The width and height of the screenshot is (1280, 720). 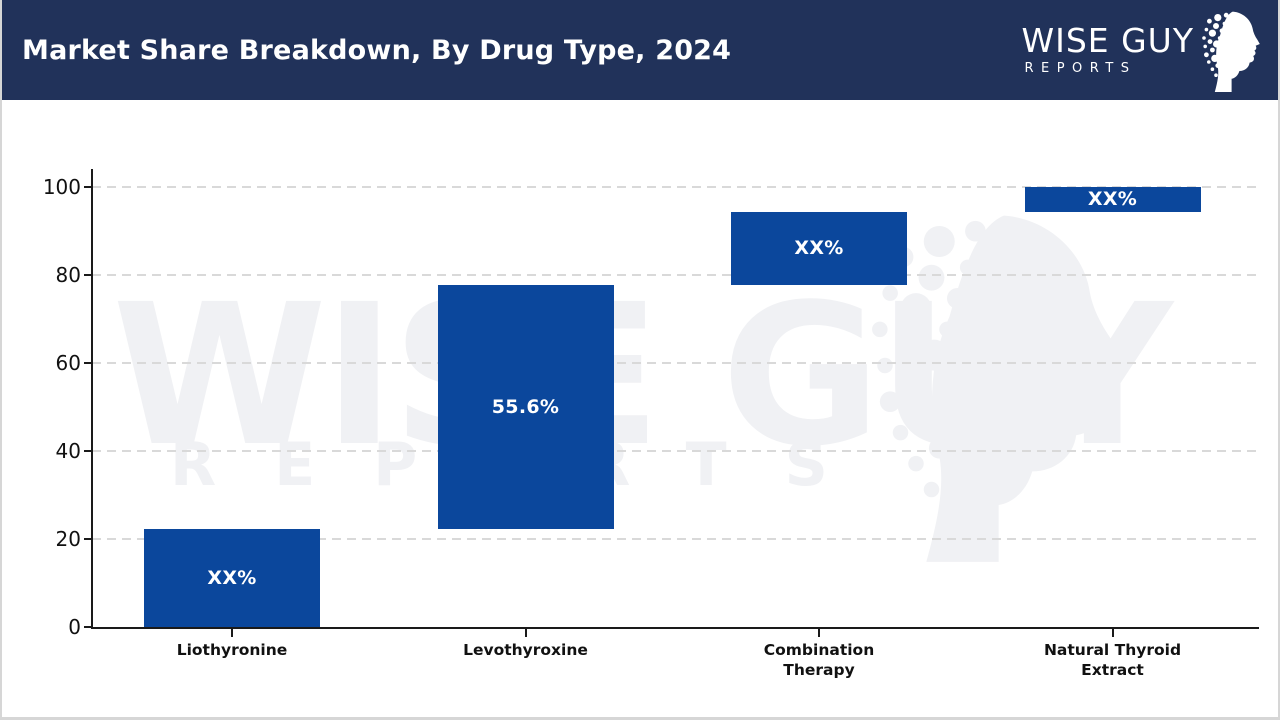 I want to click on bar-combination-therapy: XX%, so click(x=819, y=248).